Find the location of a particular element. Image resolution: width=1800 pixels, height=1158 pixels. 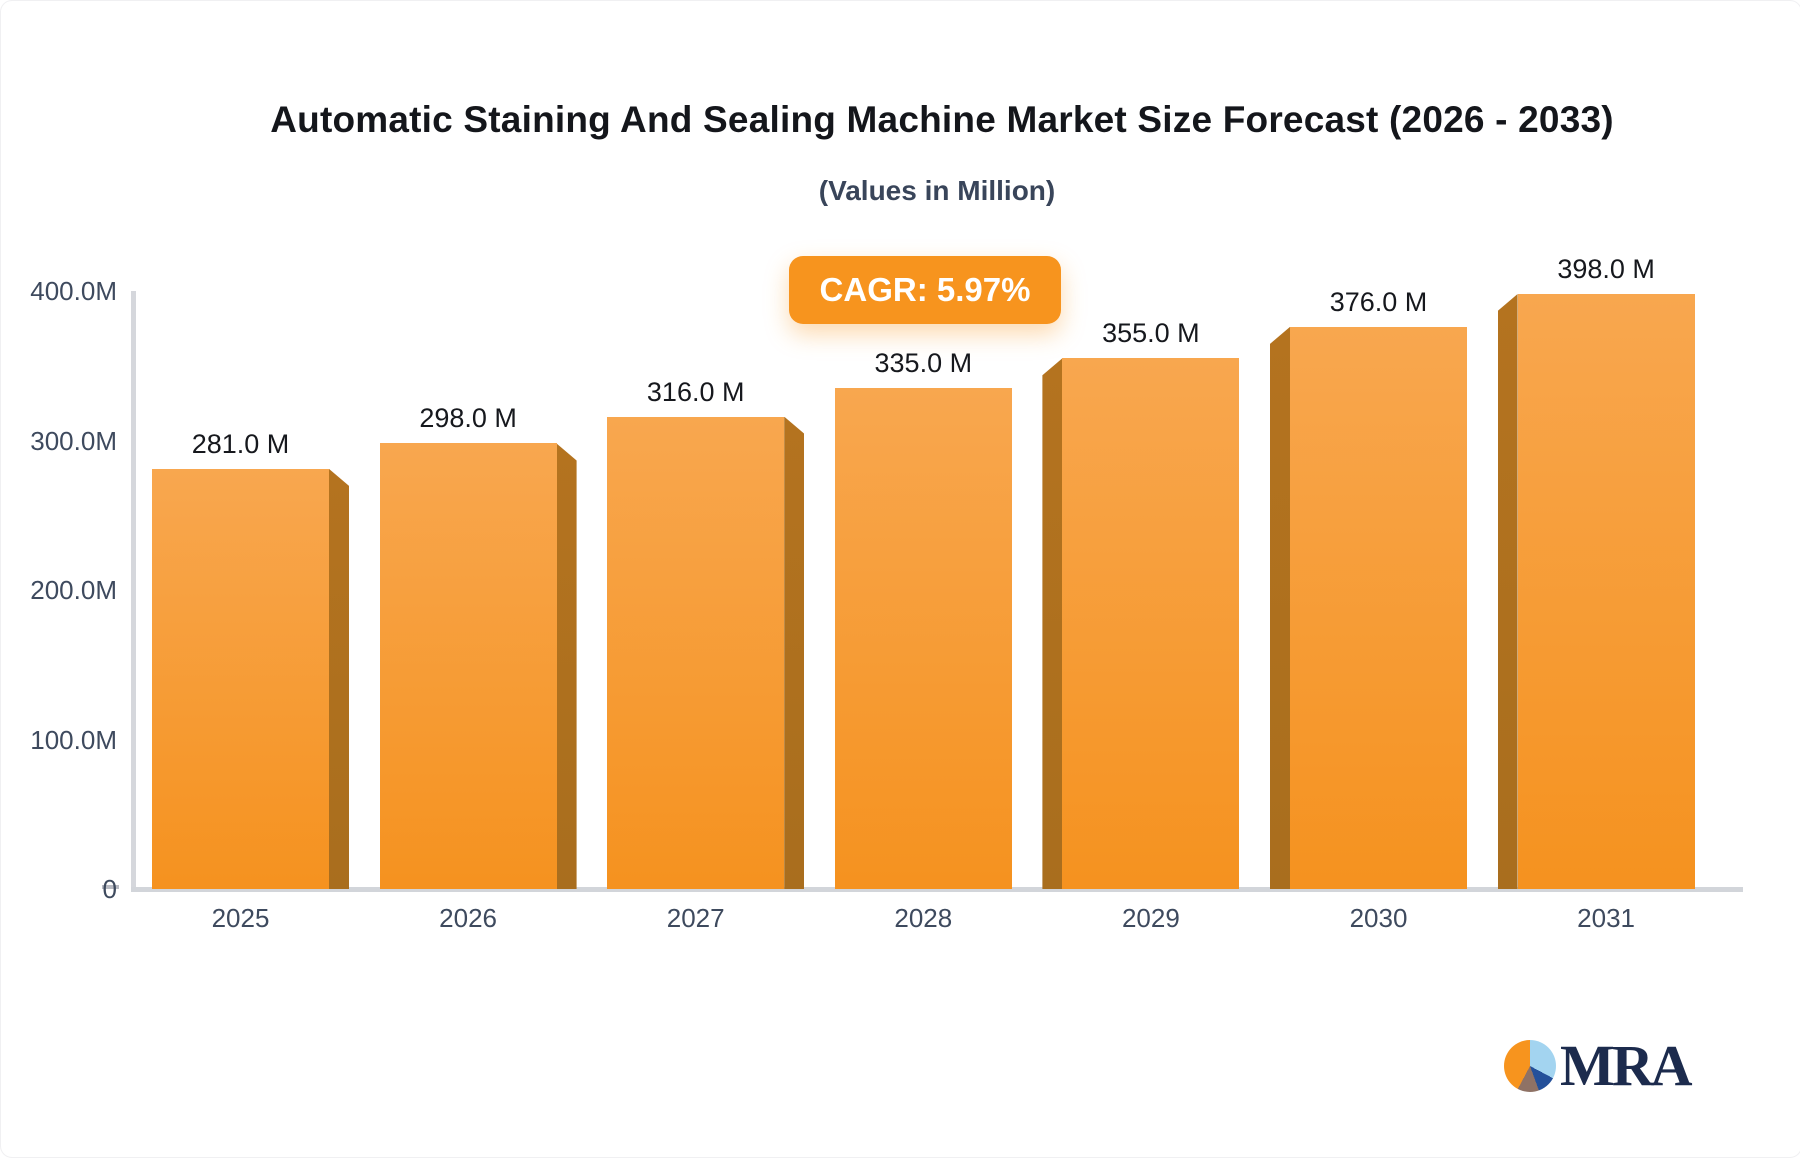

bar-value-label: 355.0 M is located at coordinates (1151, 333).